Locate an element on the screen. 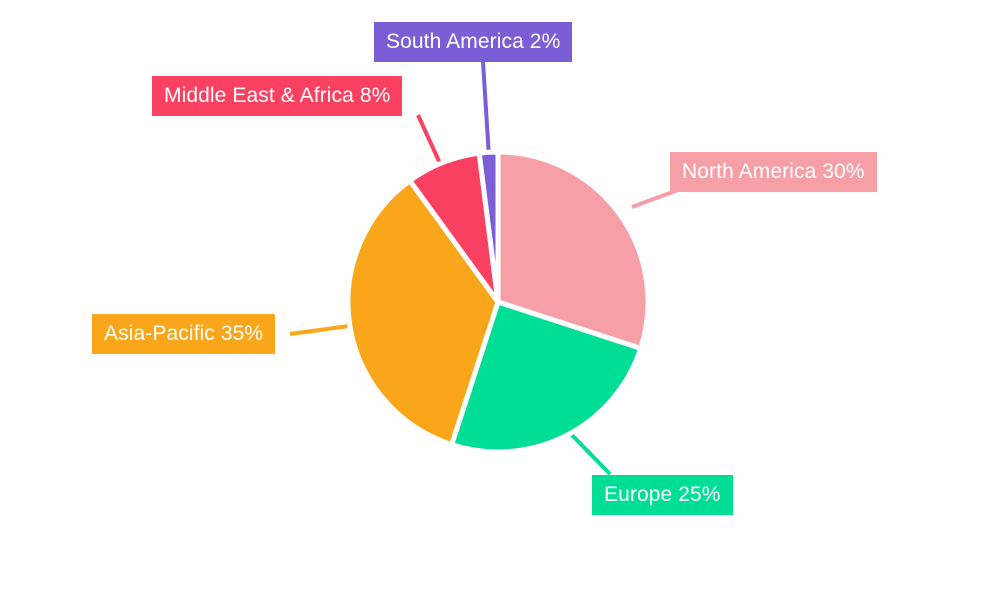 The image size is (1000, 600). pie-label-north-america: North America 30% is located at coordinates (773, 172).